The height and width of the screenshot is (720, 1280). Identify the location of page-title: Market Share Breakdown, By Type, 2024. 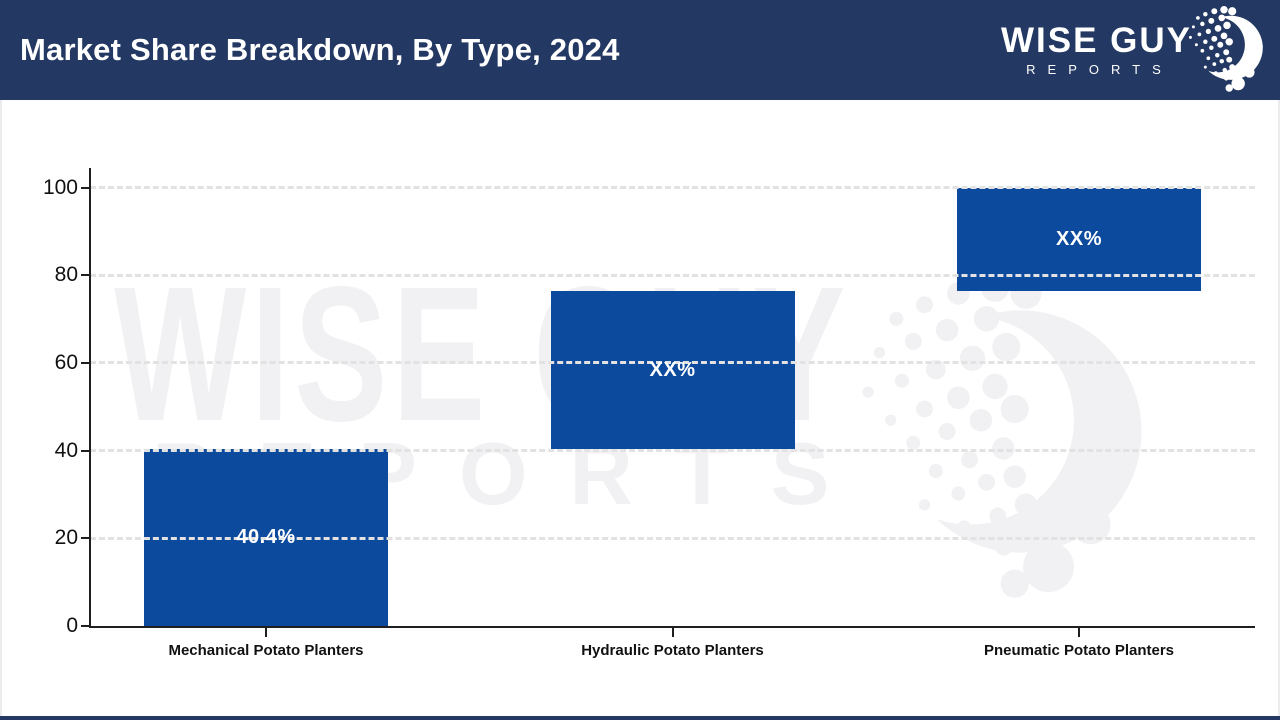
(320, 49).